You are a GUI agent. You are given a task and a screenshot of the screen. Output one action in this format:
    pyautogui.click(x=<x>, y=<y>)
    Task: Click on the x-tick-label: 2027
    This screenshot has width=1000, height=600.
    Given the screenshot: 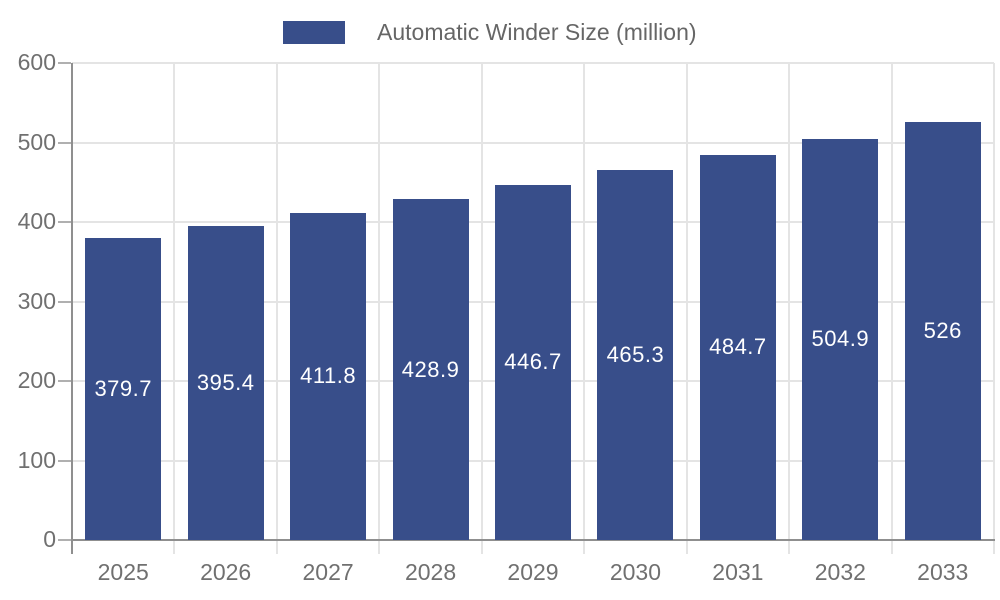 What is the action you would take?
    pyautogui.click(x=328, y=572)
    